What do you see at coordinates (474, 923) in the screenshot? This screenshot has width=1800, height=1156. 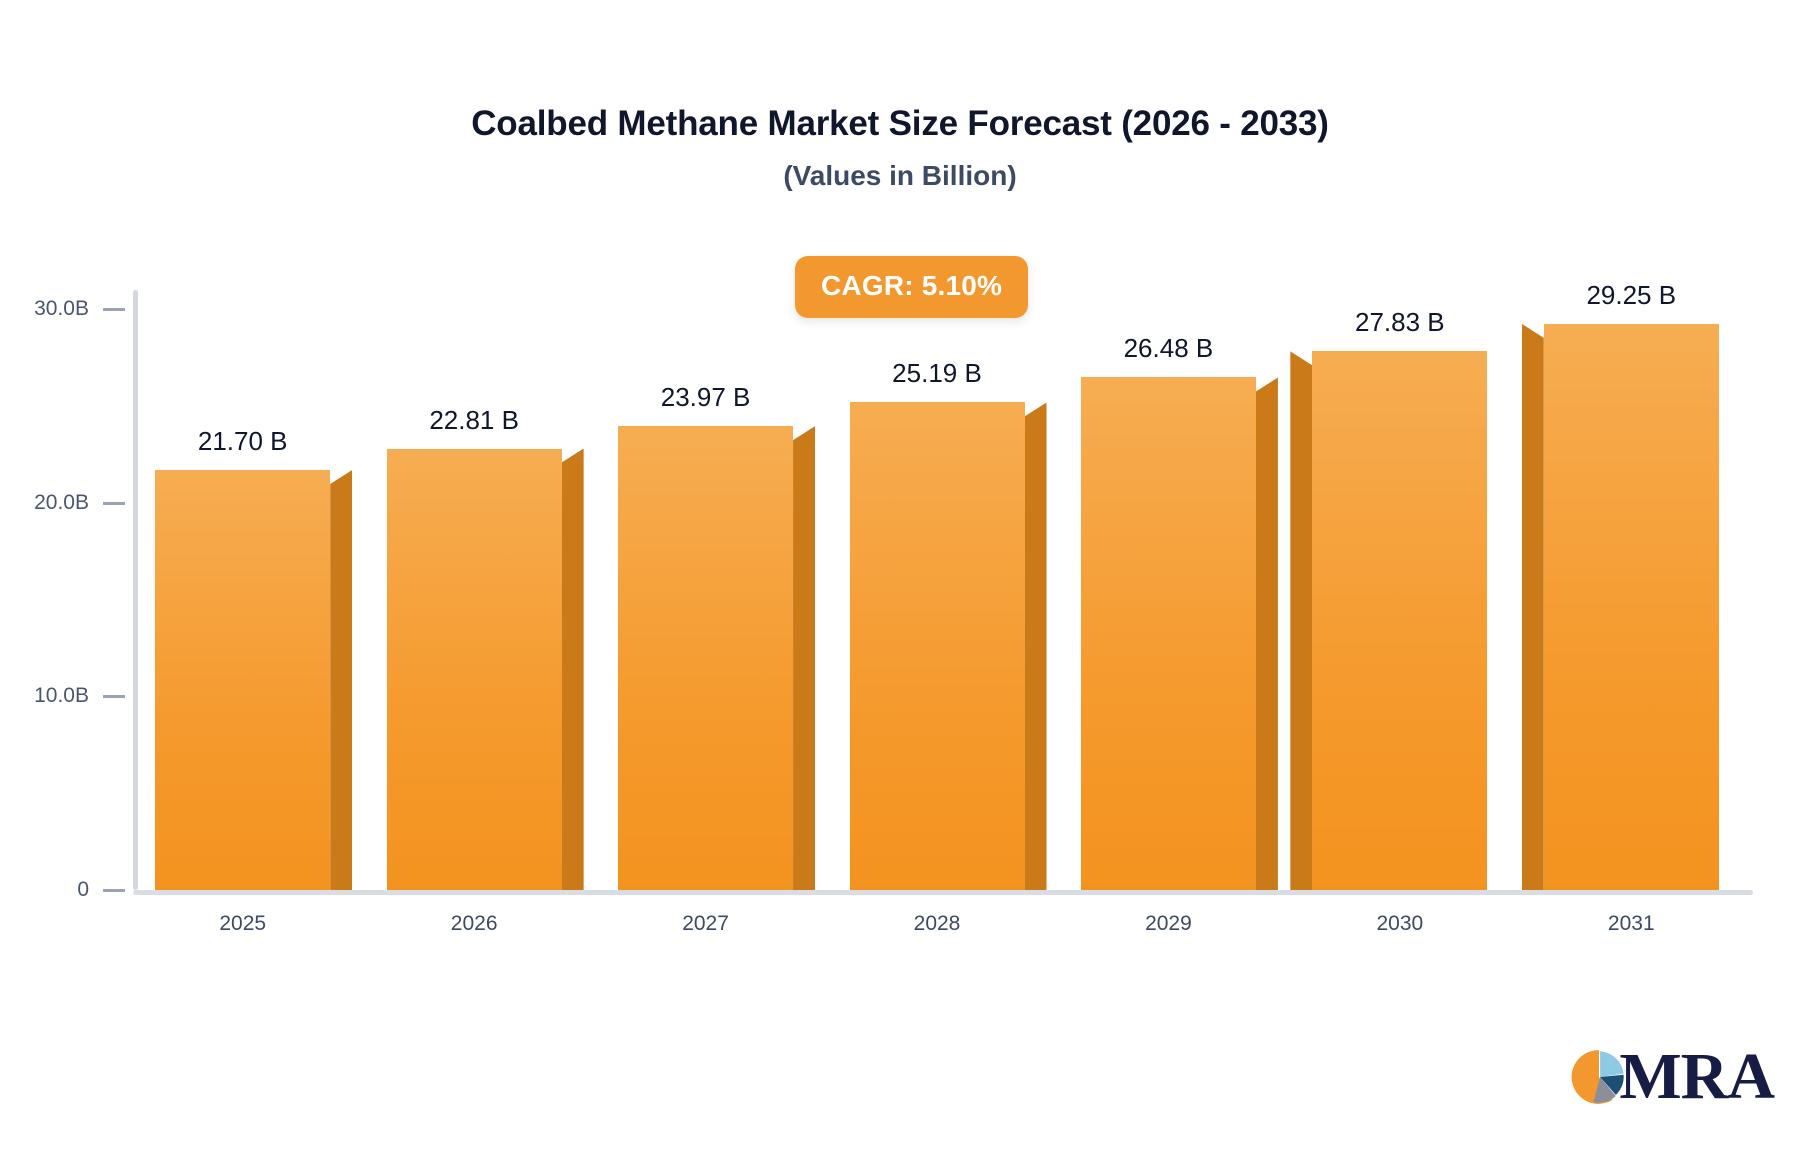 I see `x-axis-tick-label: 2026` at bounding box center [474, 923].